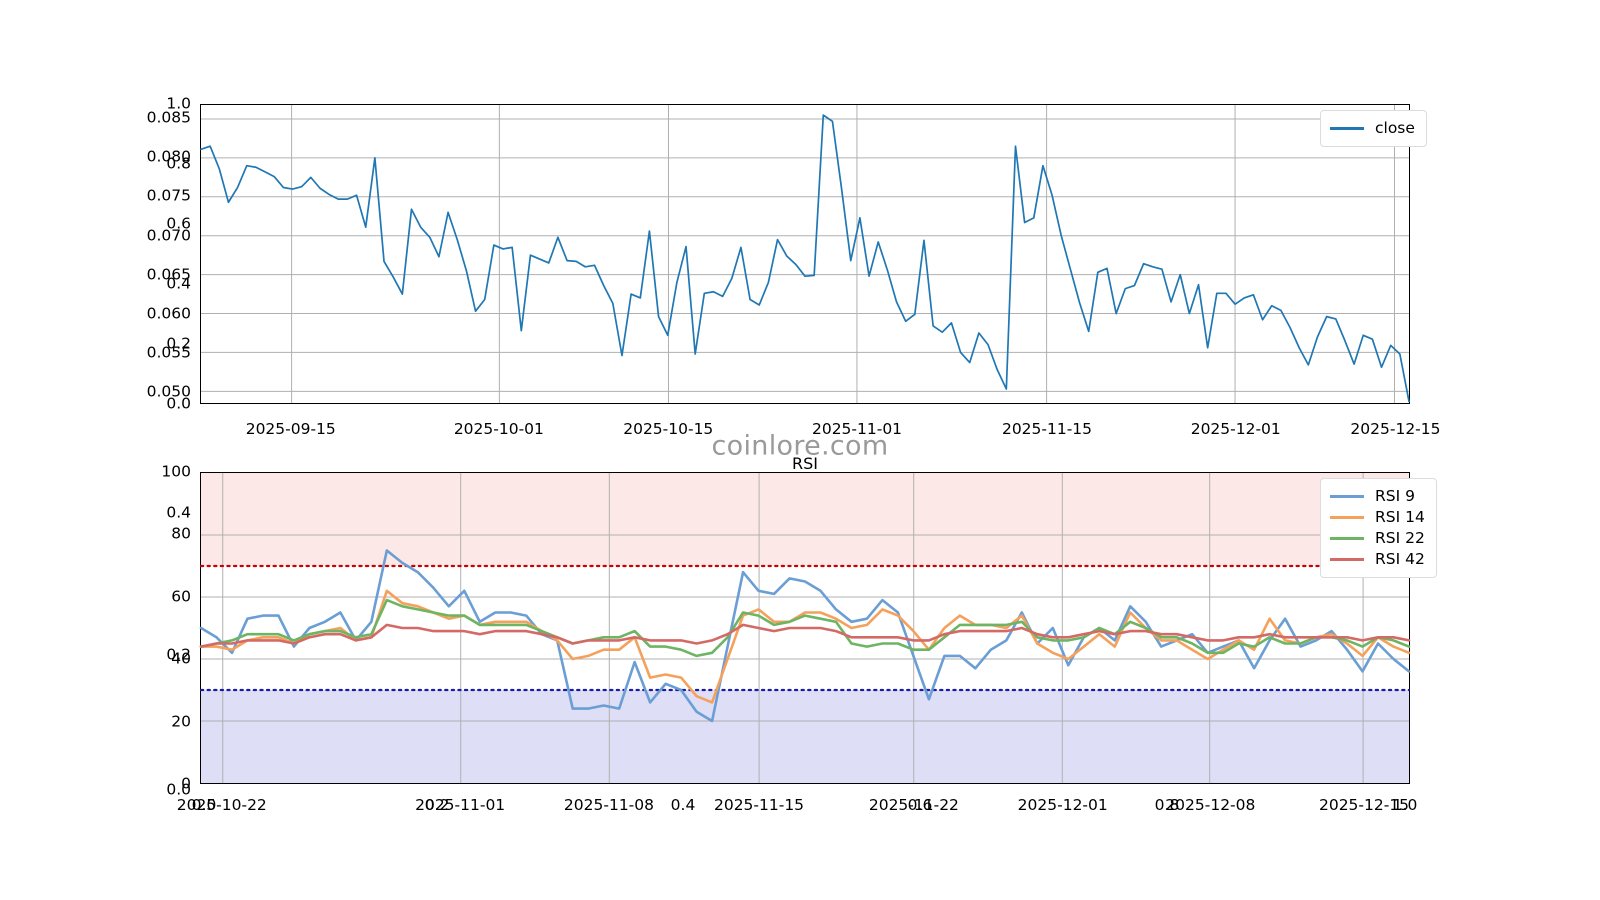  I want to click on price-ytick-secondary-3: 0.6, so click(178, 223).